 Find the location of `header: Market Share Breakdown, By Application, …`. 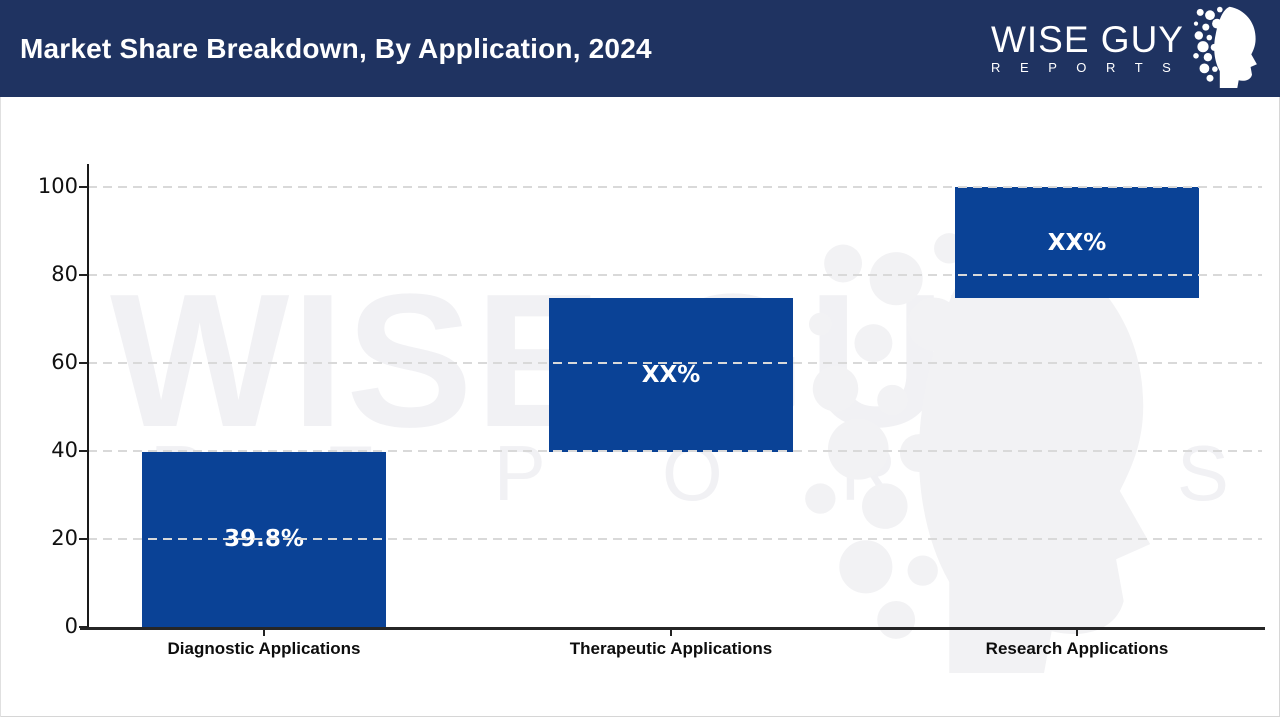

header: Market Share Breakdown, By Application, … is located at coordinates (640, 48).